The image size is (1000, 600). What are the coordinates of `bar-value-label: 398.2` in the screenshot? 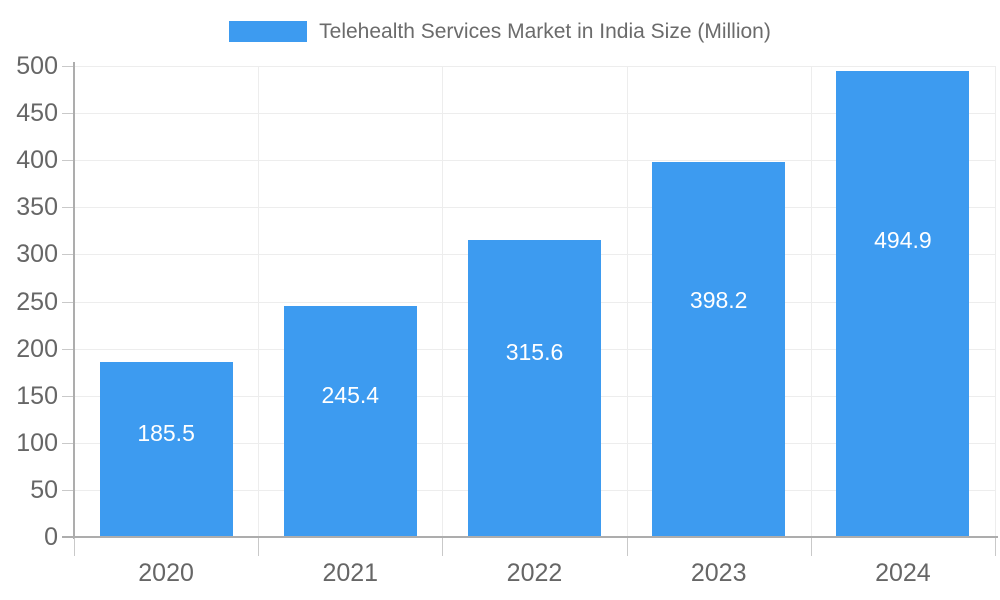 It's located at (718, 300).